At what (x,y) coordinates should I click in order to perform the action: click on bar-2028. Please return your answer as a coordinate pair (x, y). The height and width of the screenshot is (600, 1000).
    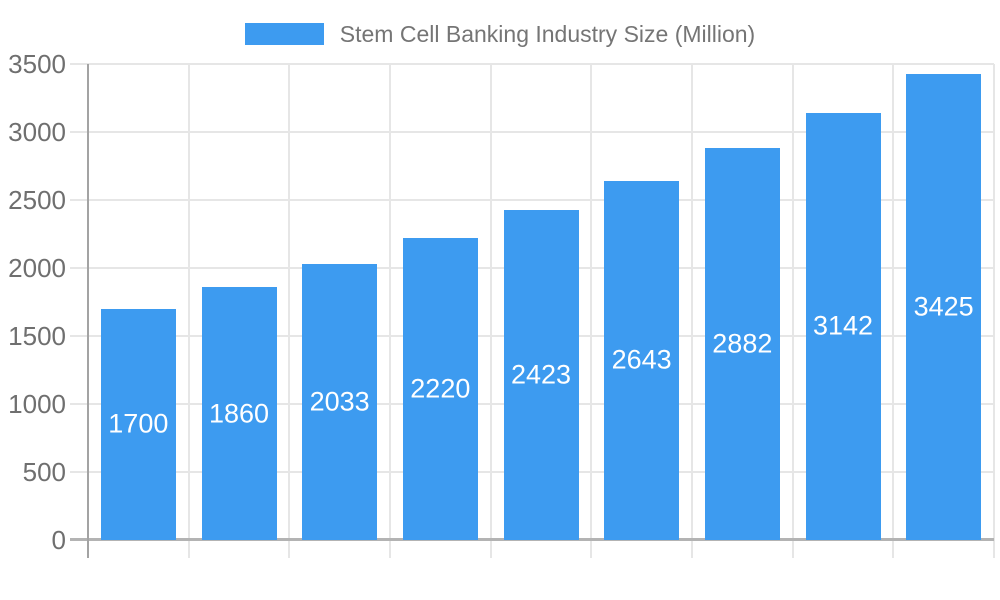
    Looking at the image, I should click on (440, 389).